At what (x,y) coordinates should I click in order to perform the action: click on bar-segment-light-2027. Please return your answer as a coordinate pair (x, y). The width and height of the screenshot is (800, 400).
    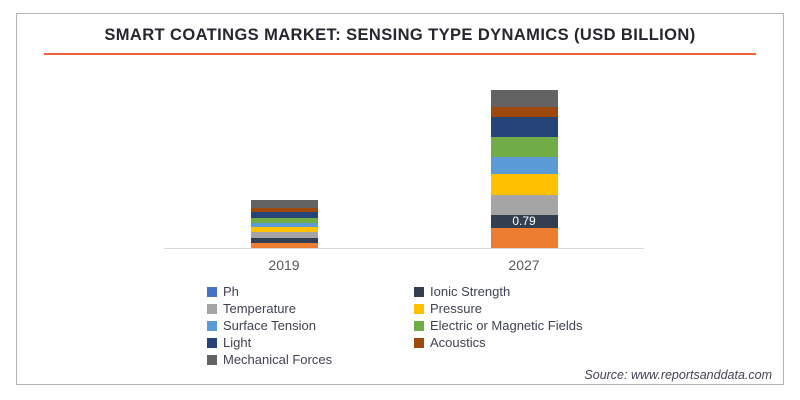
    Looking at the image, I should click on (524, 127).